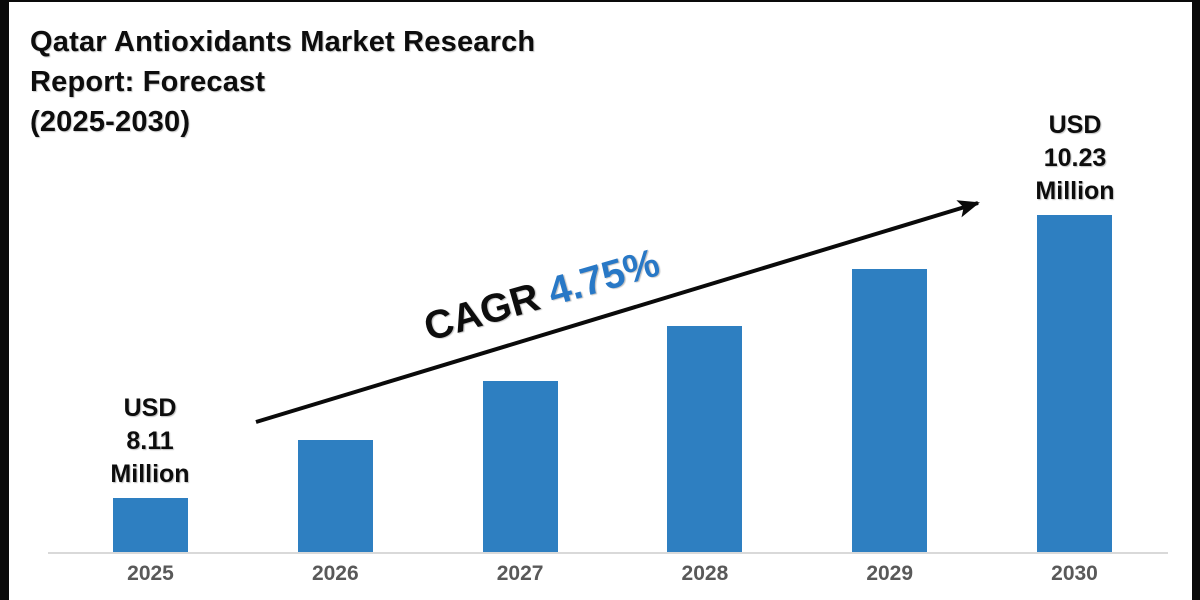 The height and width of the screenshot is (600, 1200). Describe the element at coordinates (283, 42) in the screenshot. I see `chart-title-line-1: Qatar Antioxidants Market Research` at that location.